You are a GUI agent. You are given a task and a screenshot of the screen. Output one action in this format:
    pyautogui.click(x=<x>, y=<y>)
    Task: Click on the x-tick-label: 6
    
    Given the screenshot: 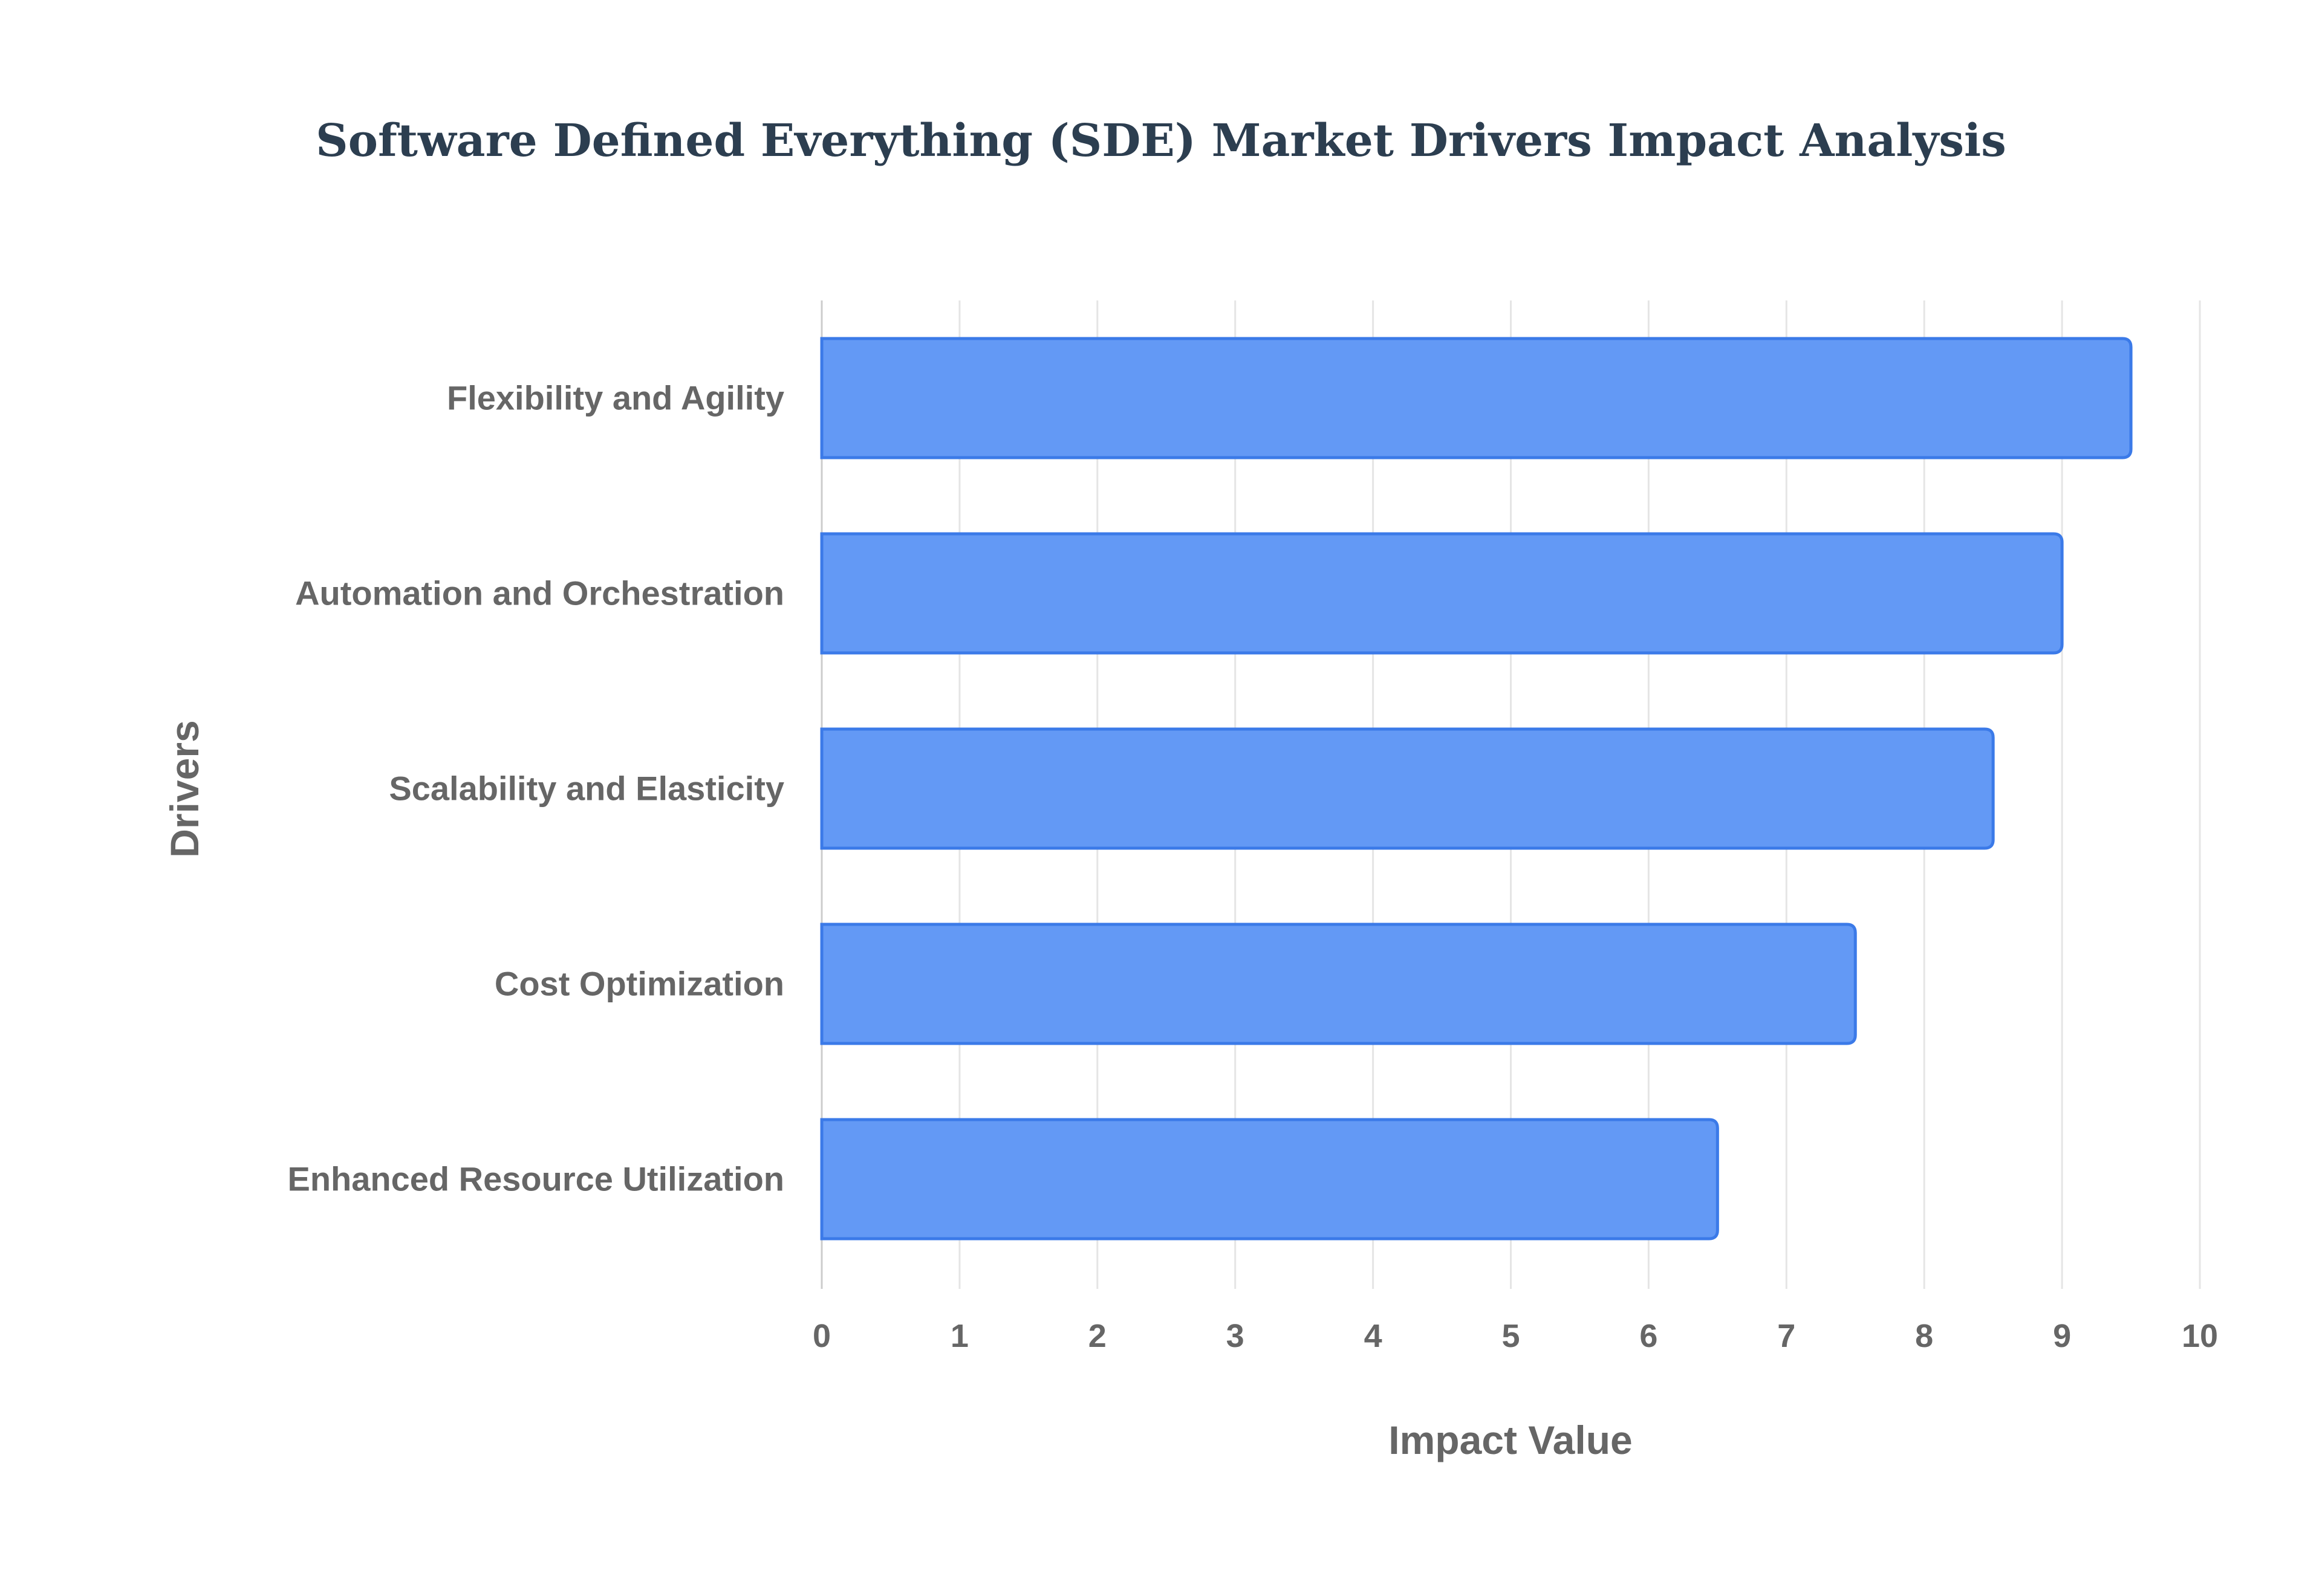 What is the action you would take?
    pyautogui.click(x=1648, y=1336)
    